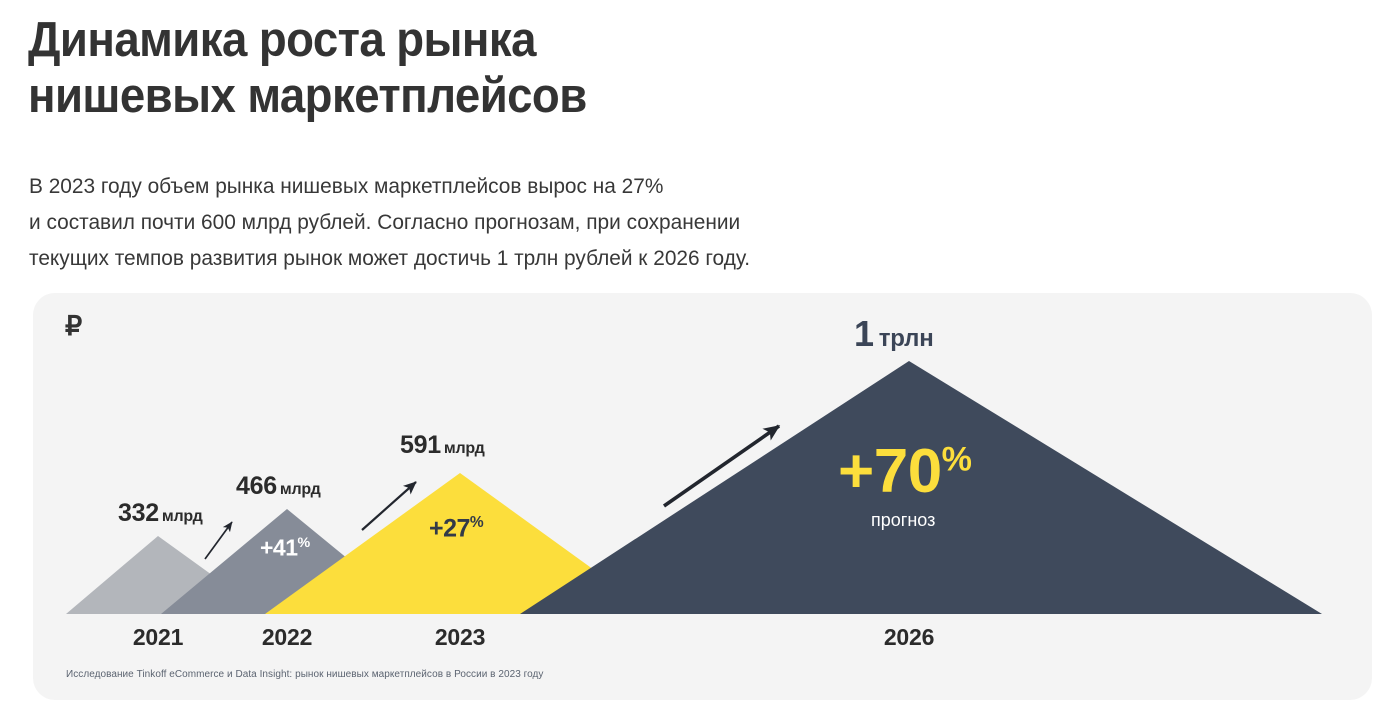  I want to click on year-label-2023: 2023, so click(460, 637).